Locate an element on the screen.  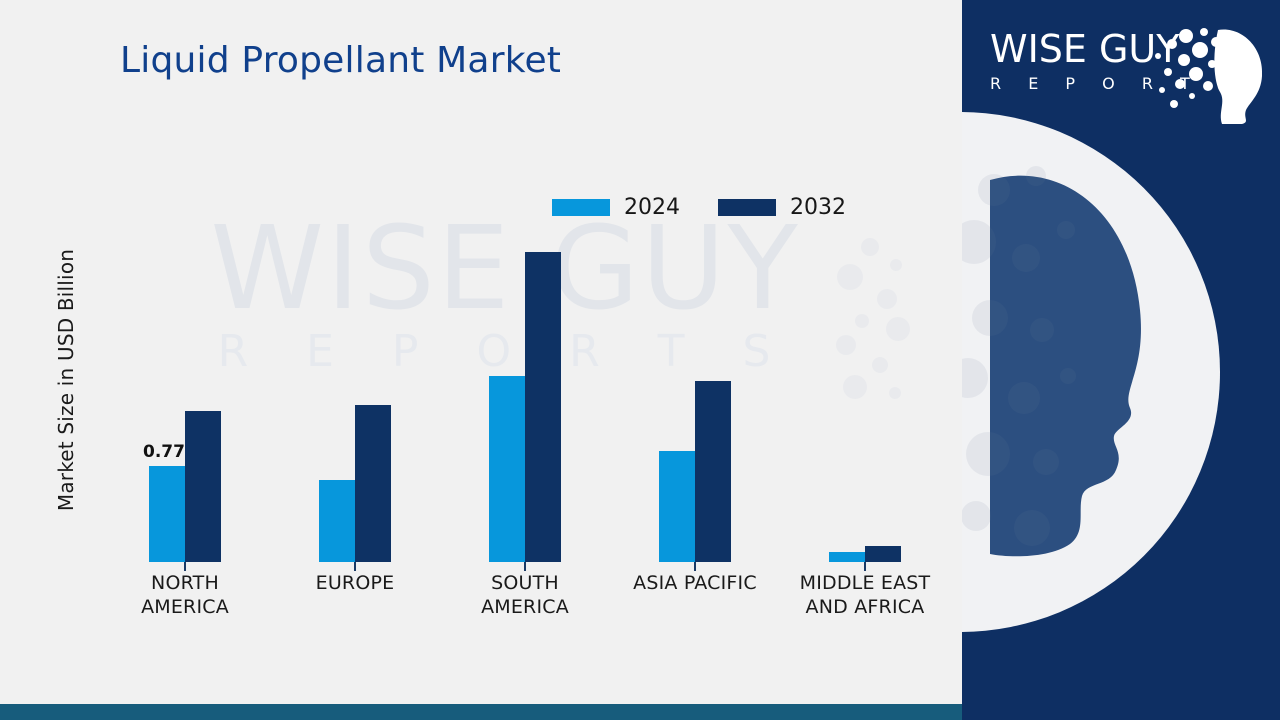
x-axis-tick-label: NORTH AMERICA is located at coordinates (185, 595).